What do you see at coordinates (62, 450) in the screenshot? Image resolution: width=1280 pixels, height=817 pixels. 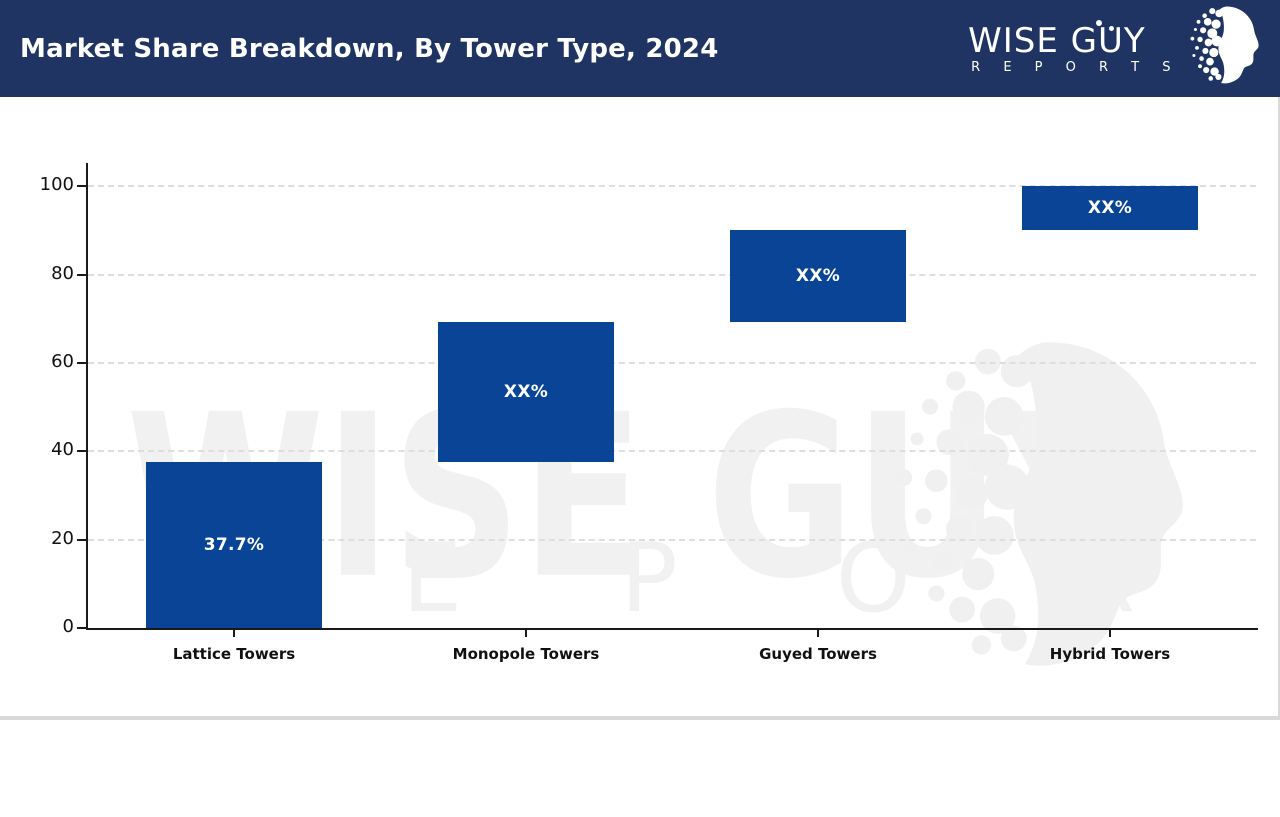 I see `y-tick-label: 40` at bounding box center [62, 450].